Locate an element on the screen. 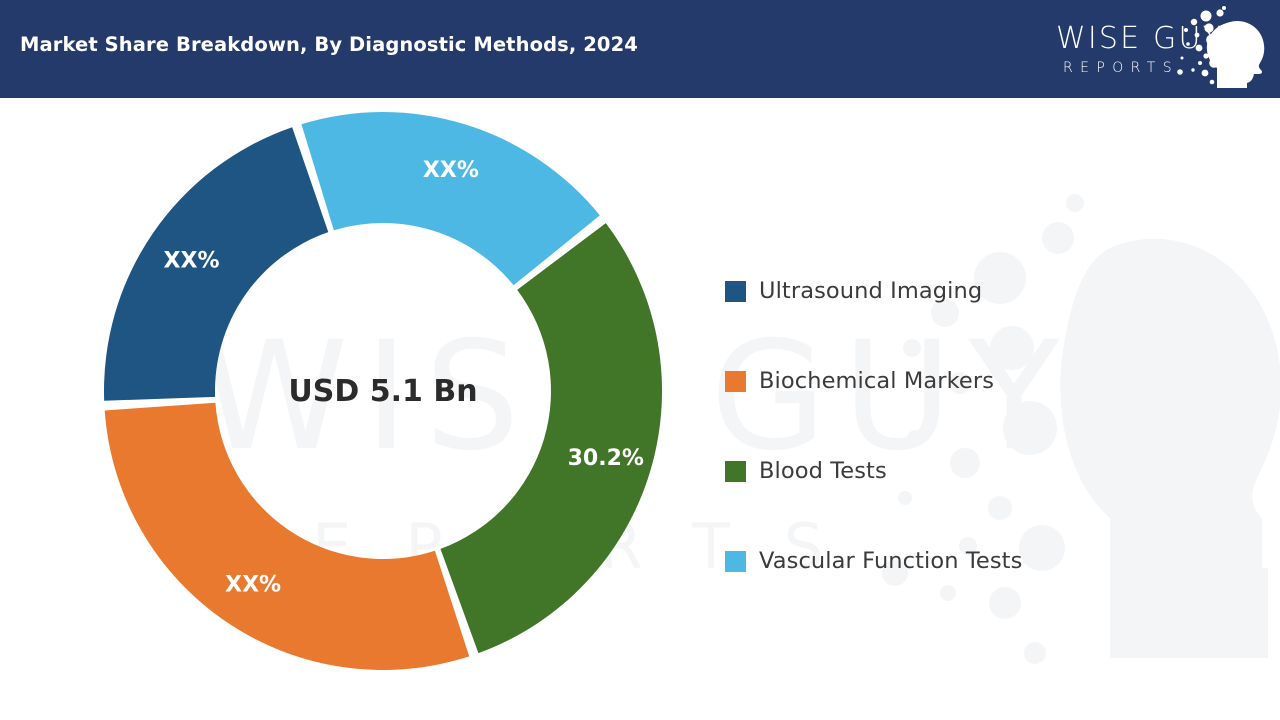 This screenshot has width=1280, height=720. legend-label: Biochemical Markers is located at coordinates (877, 381).